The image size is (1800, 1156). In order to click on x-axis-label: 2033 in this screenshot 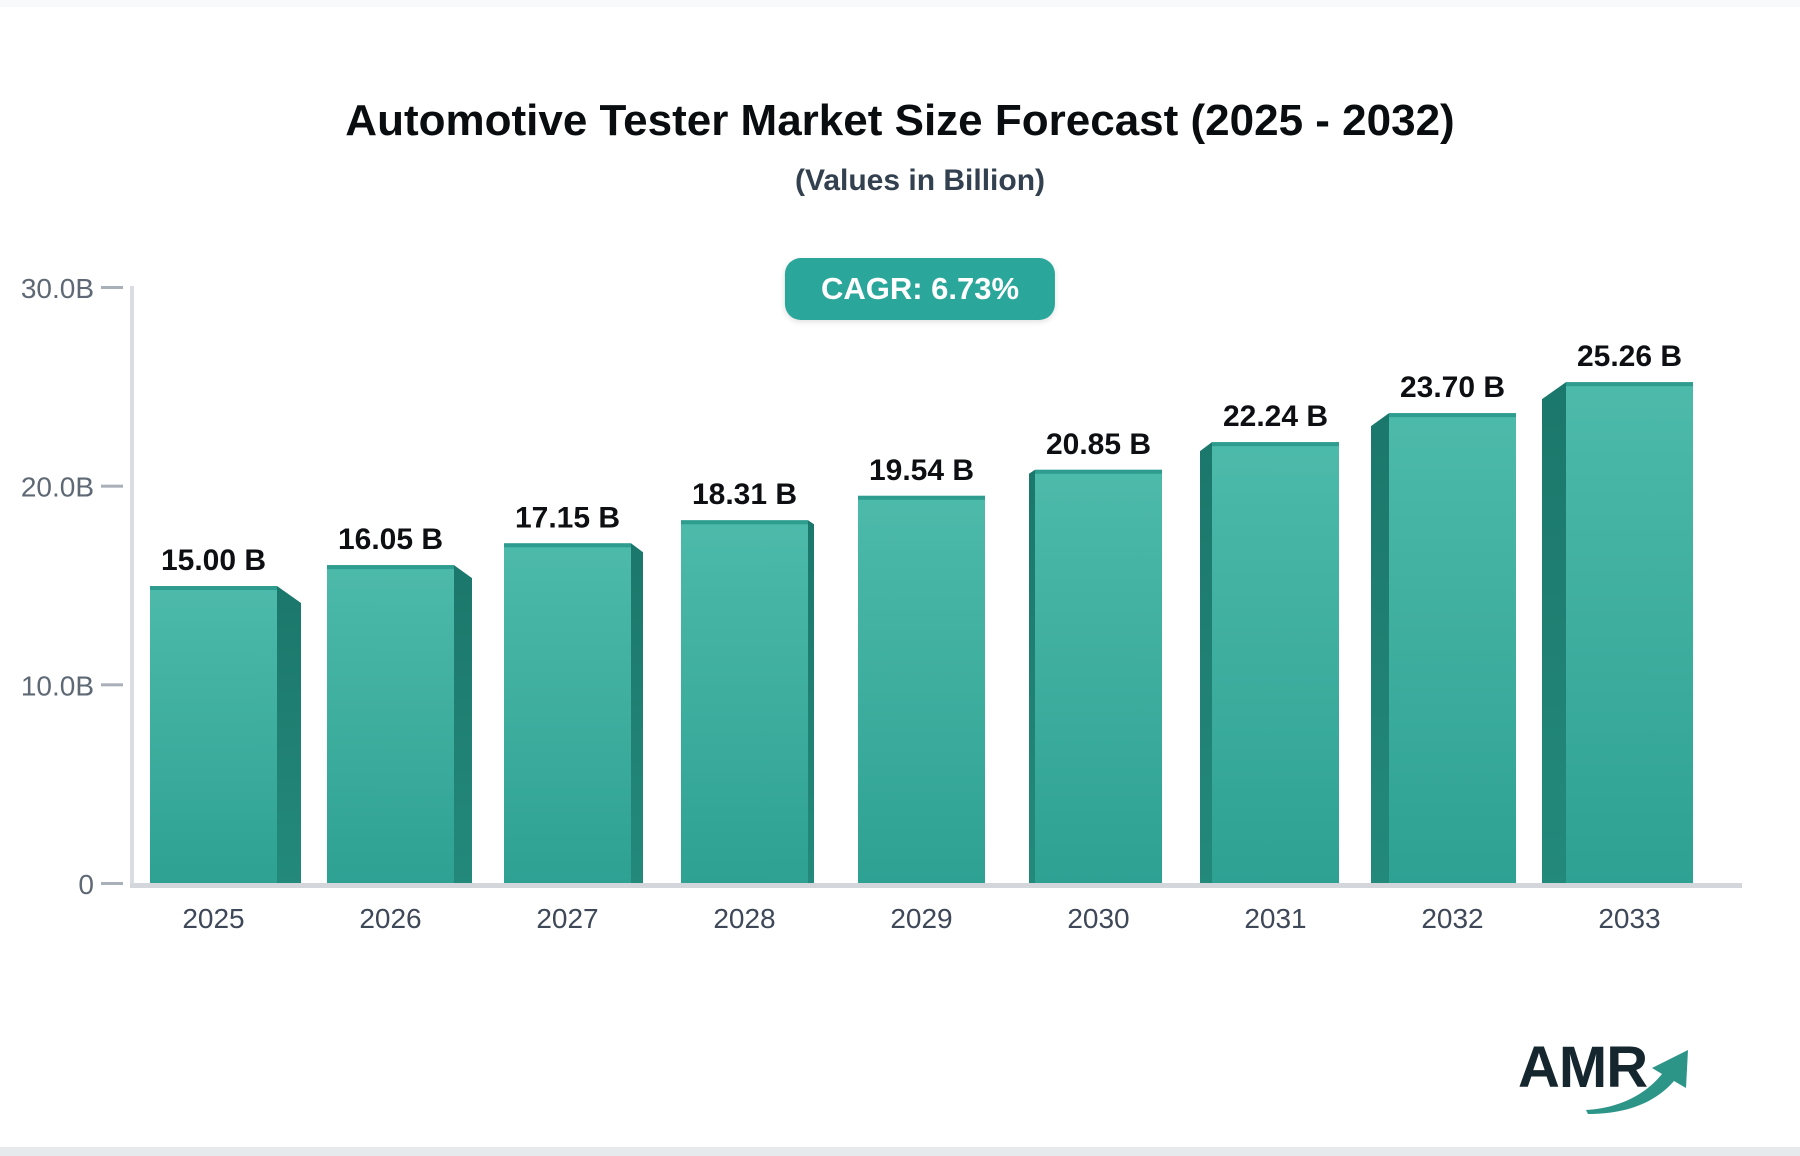, I will do `click(1629, 918)`.